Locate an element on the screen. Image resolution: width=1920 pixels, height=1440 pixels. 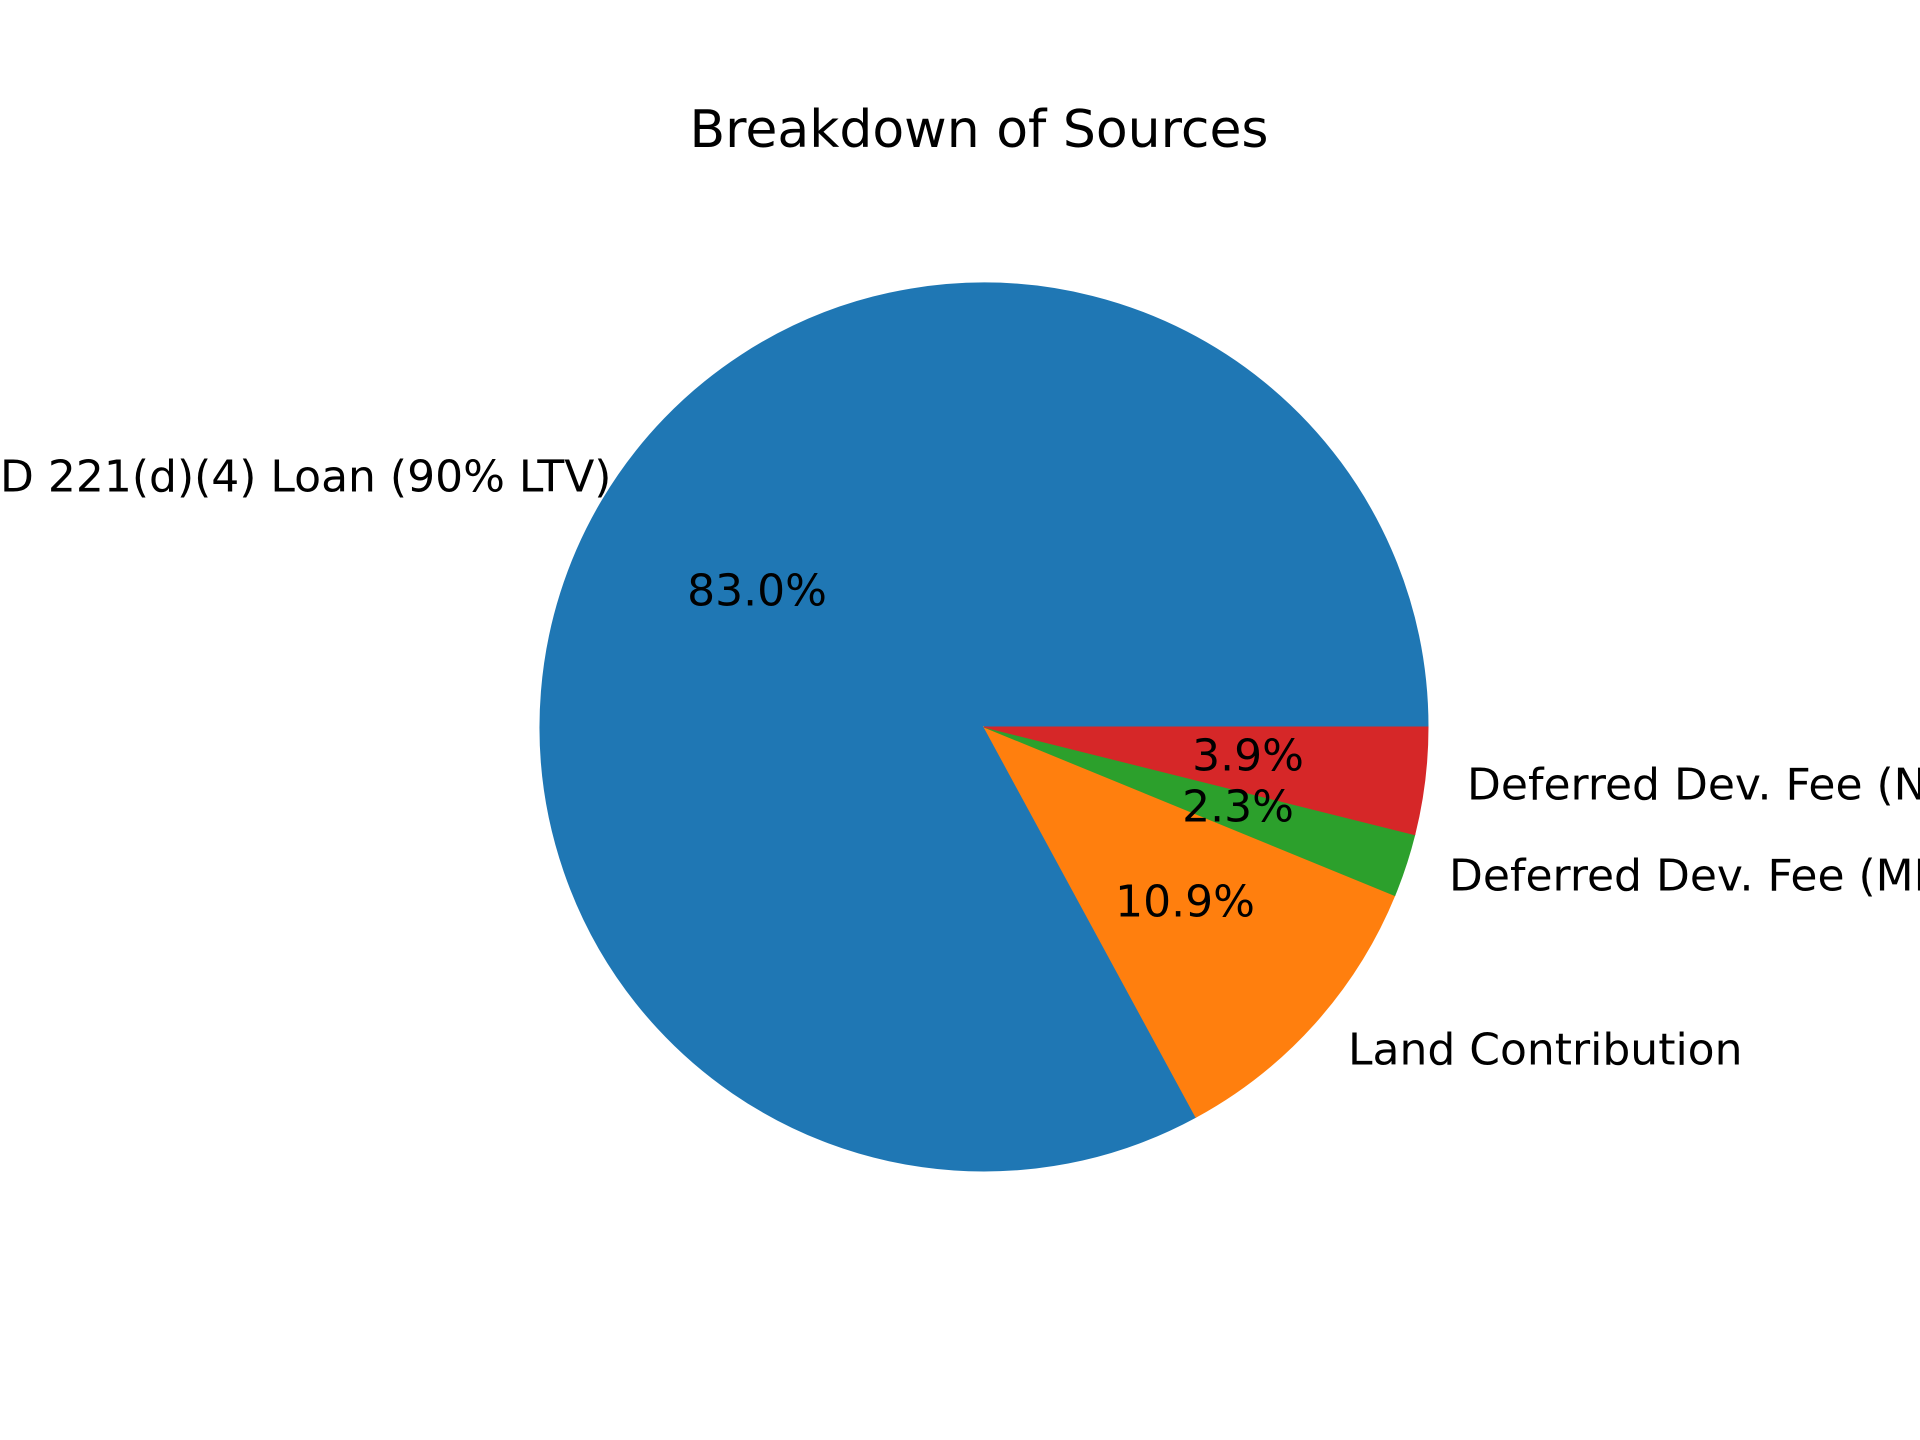
slice-label-hud-loan: D 221(d)(4) Loan (90% LTV) is located at coordinates (306, 477).